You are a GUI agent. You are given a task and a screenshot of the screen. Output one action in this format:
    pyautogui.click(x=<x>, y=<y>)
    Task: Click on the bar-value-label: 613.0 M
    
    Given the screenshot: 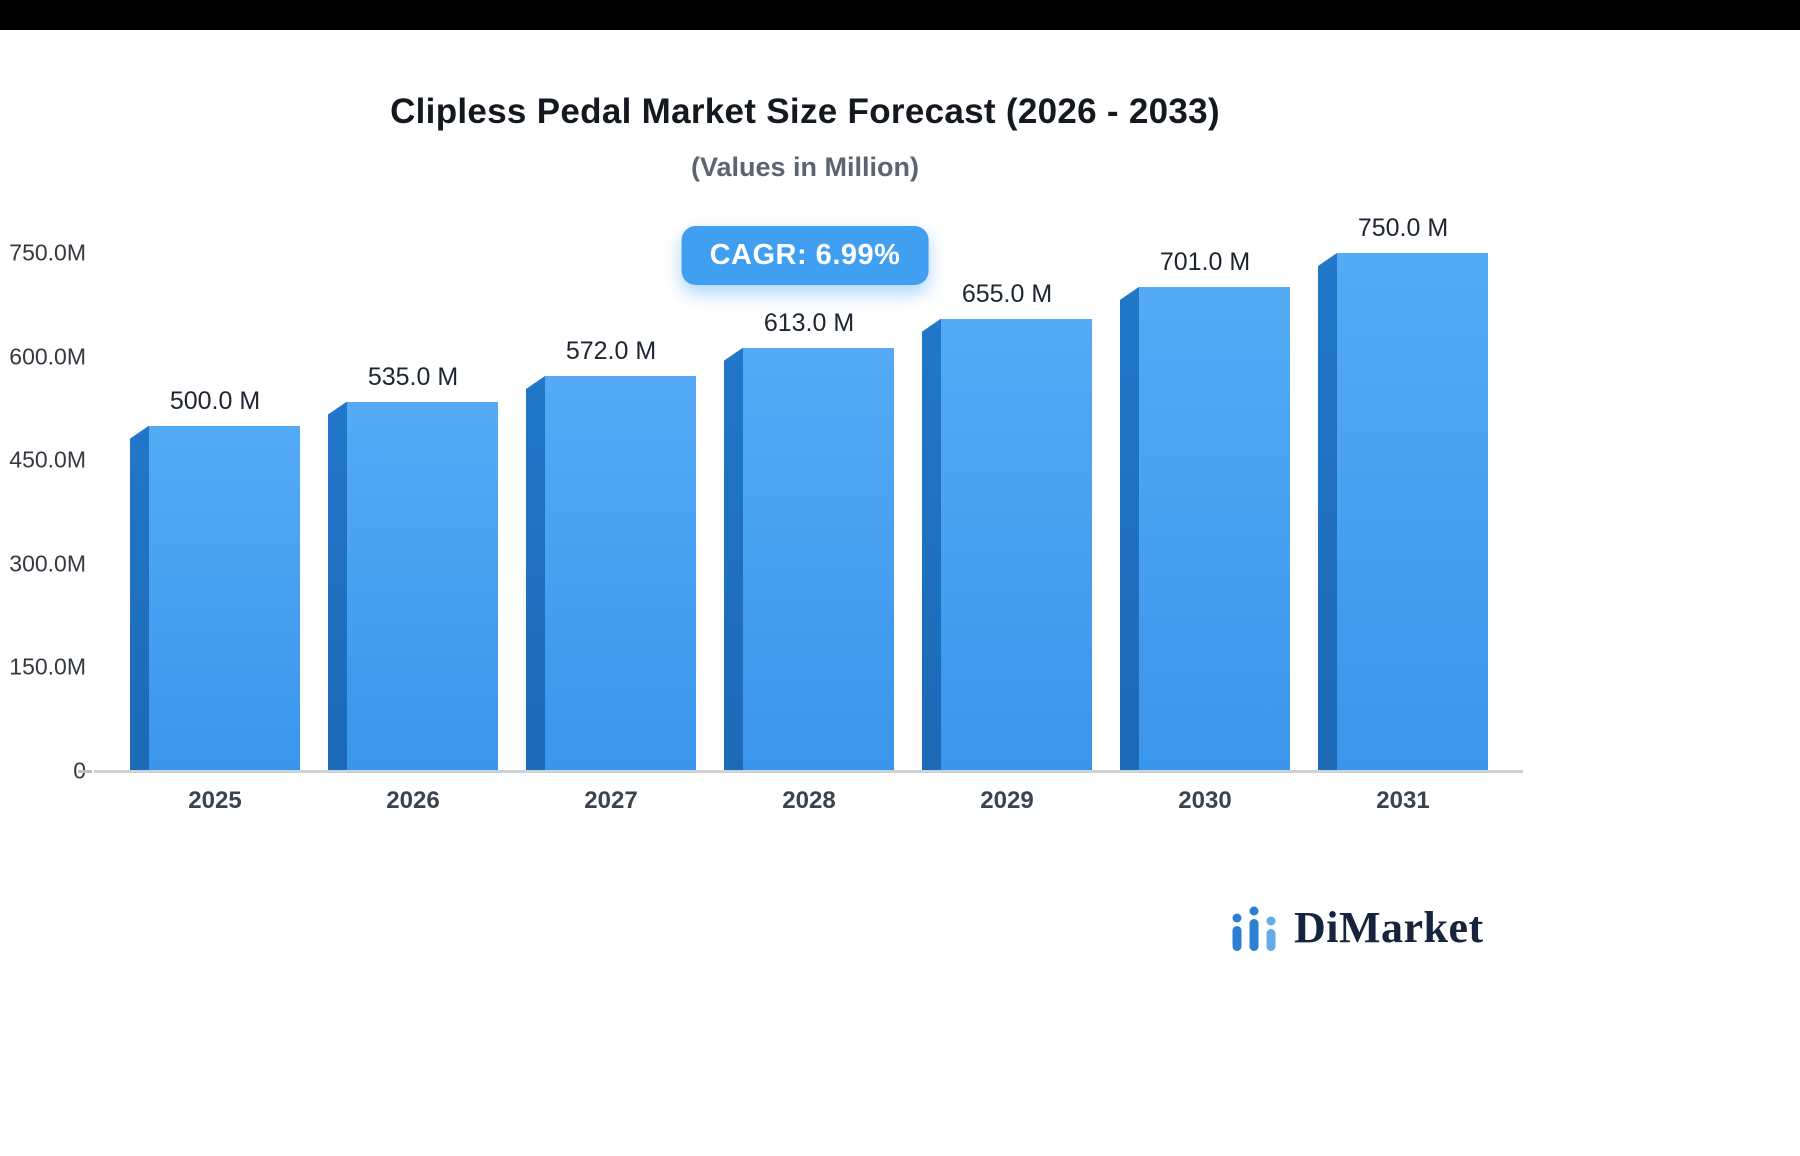 What is the action you would take?
    pyautogui.click(x=809, y=322)
    